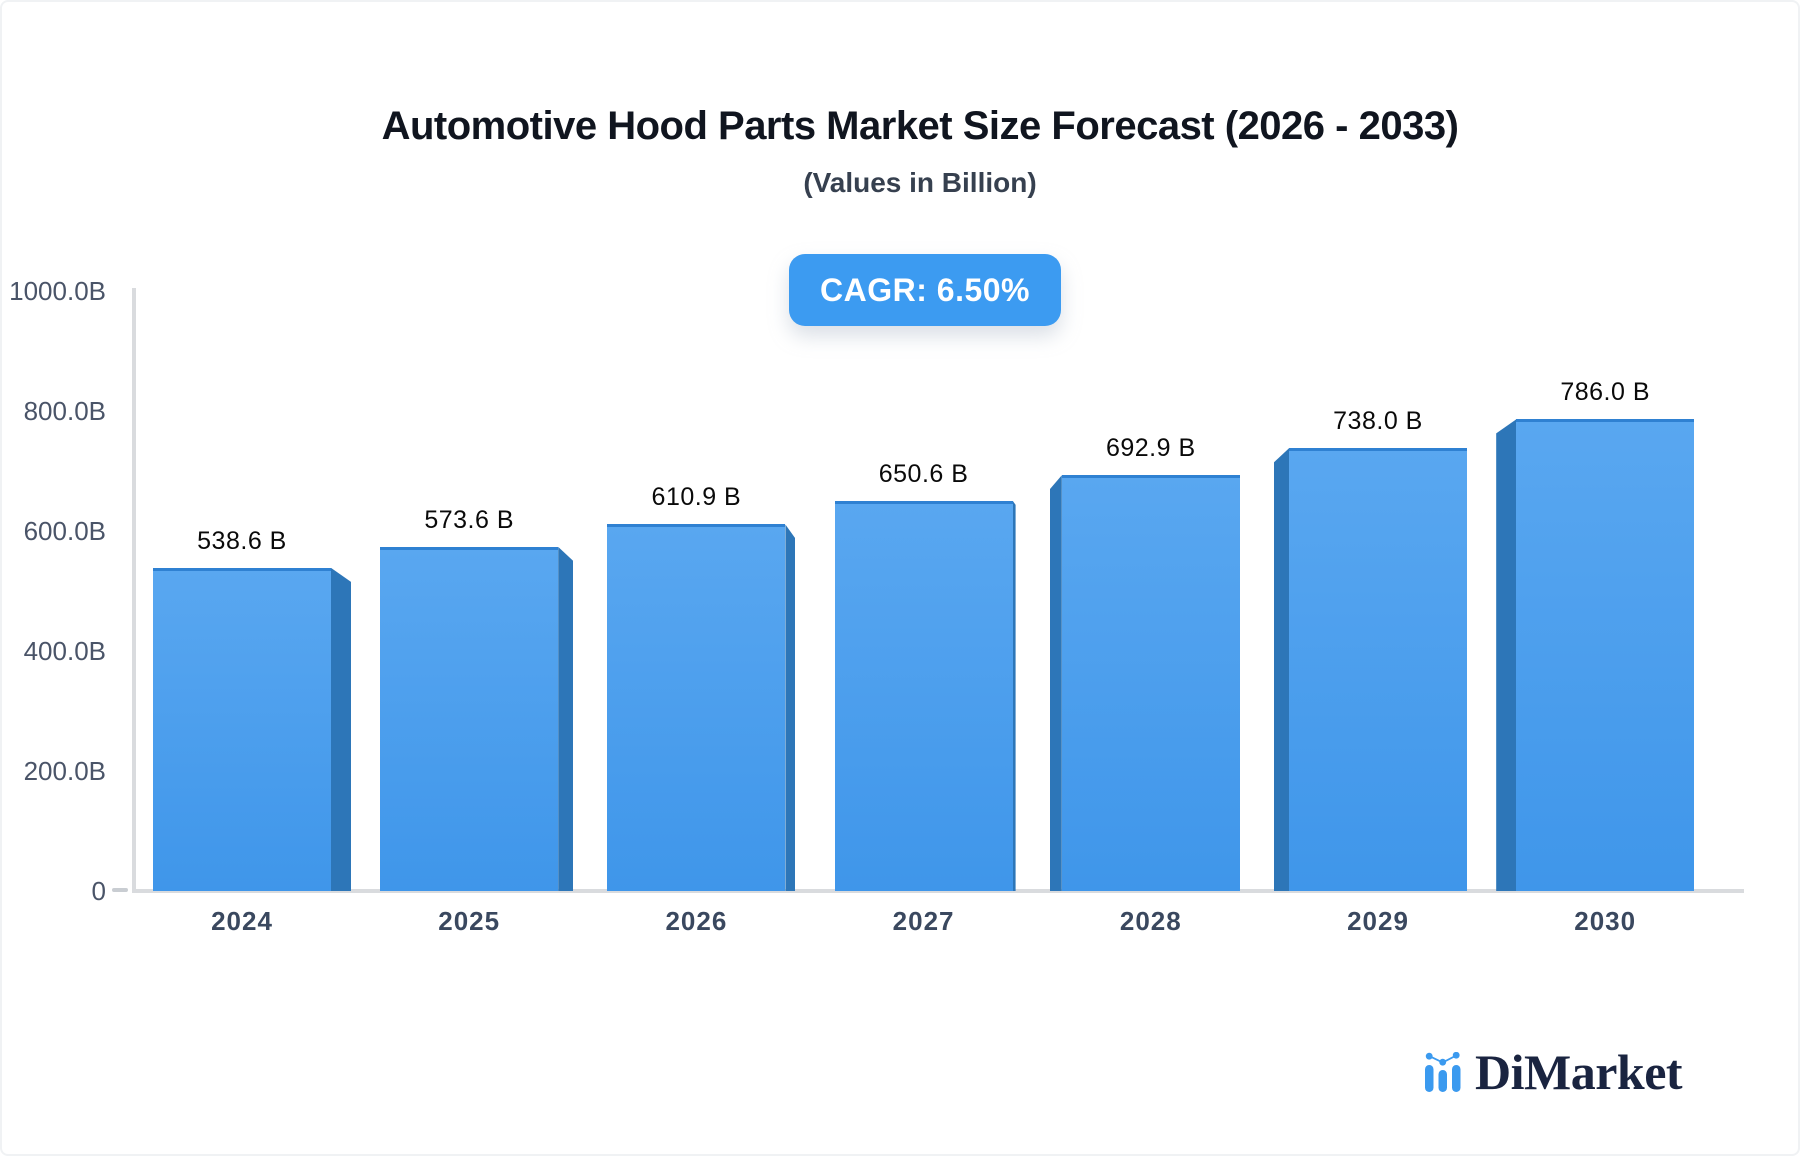  I want to click on y-tick-label: 1000.0B, so click(57, 291).